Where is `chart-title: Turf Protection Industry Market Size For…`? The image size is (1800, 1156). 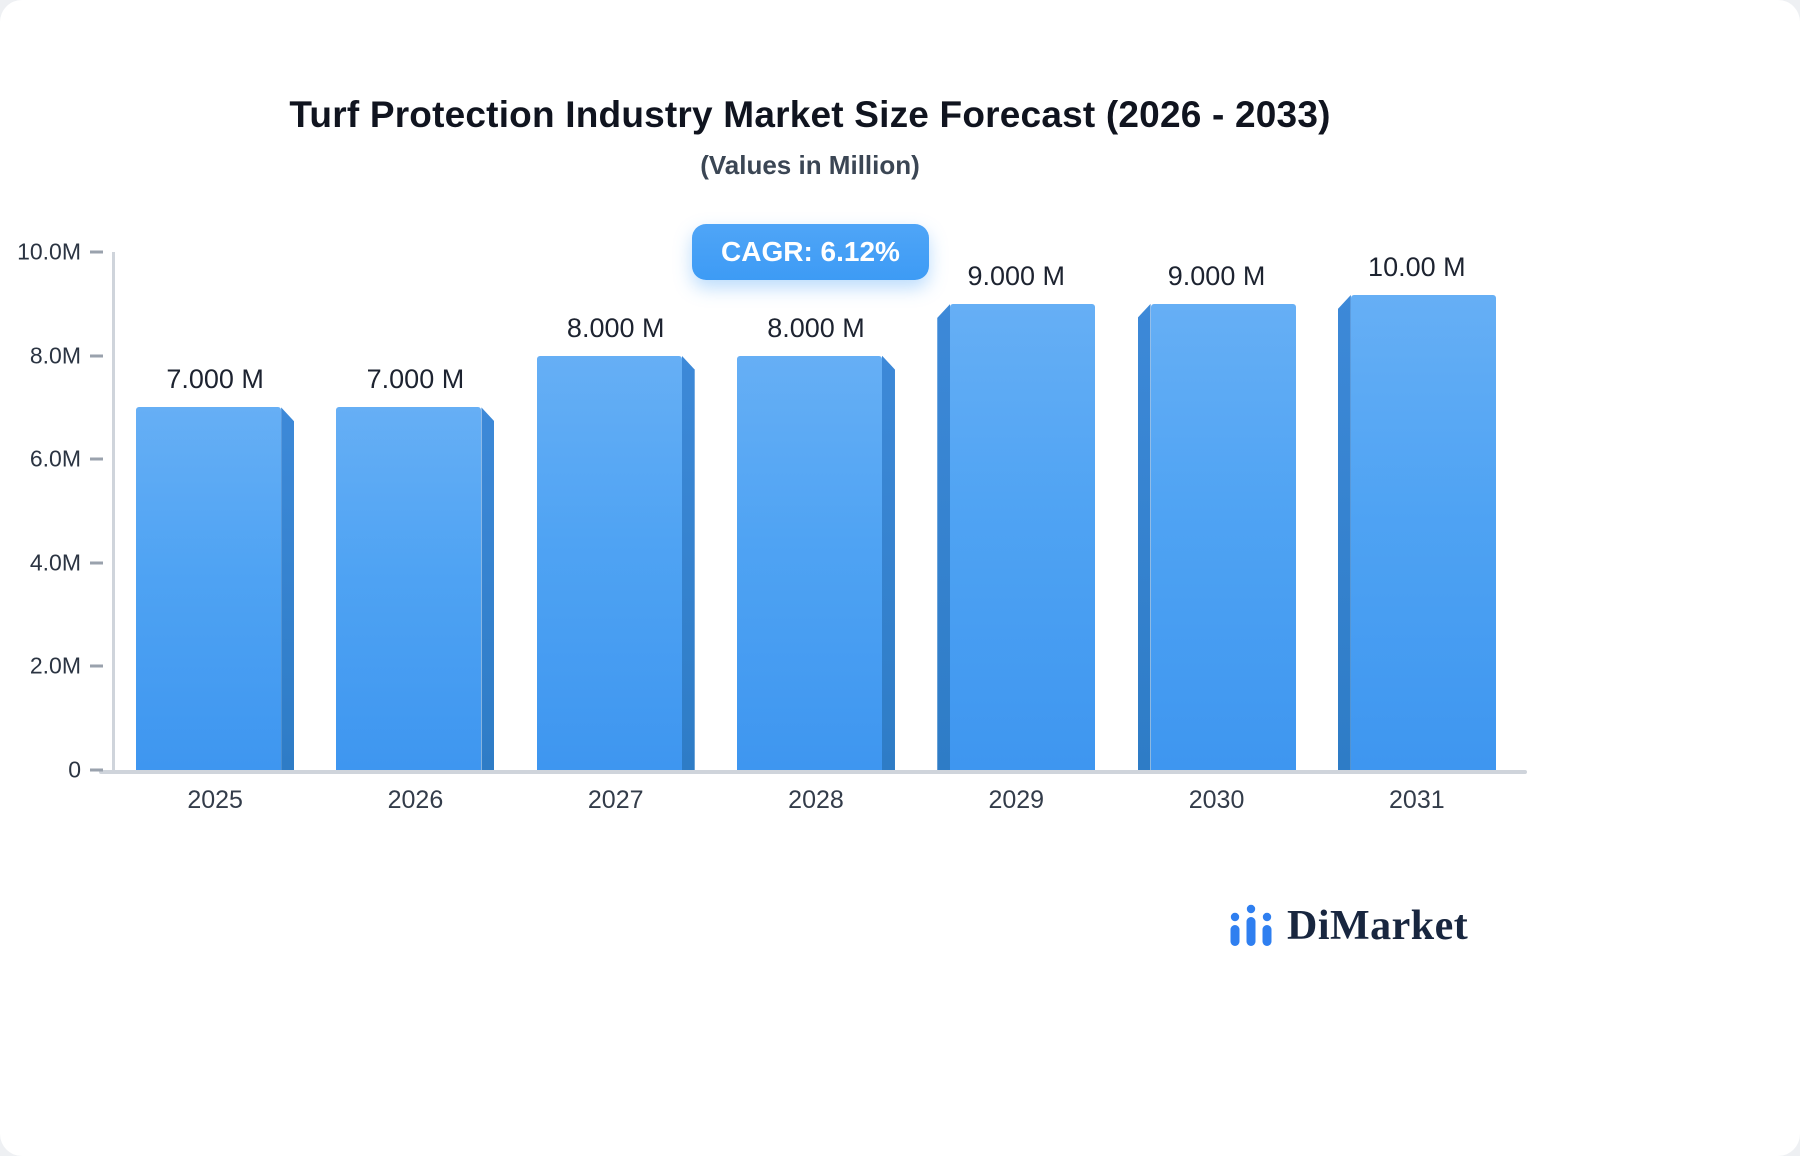
chart-title: Turf Protection Industry Market Size For… is located at coordinates (810, 114).